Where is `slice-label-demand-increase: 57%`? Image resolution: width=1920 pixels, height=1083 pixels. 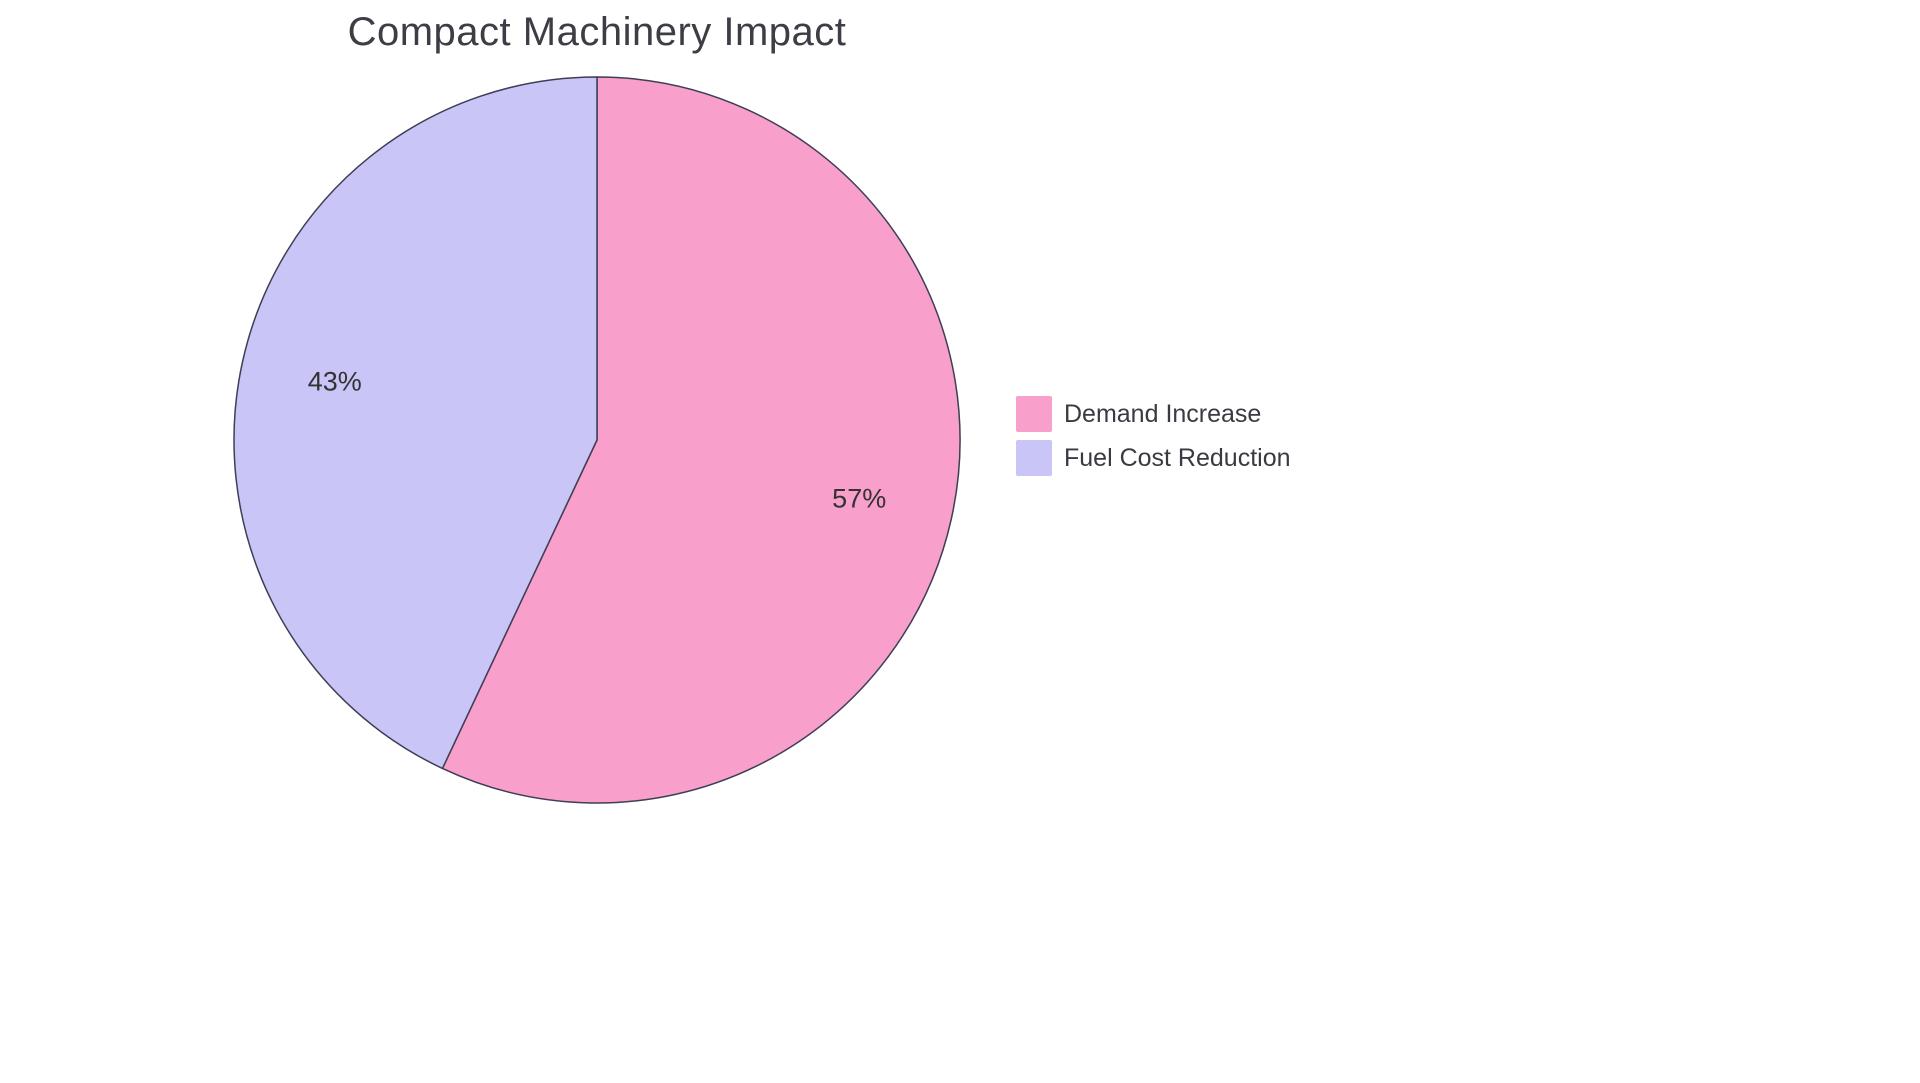
slice-label-demand-increase: 57% is located at coordinates (859, 499).